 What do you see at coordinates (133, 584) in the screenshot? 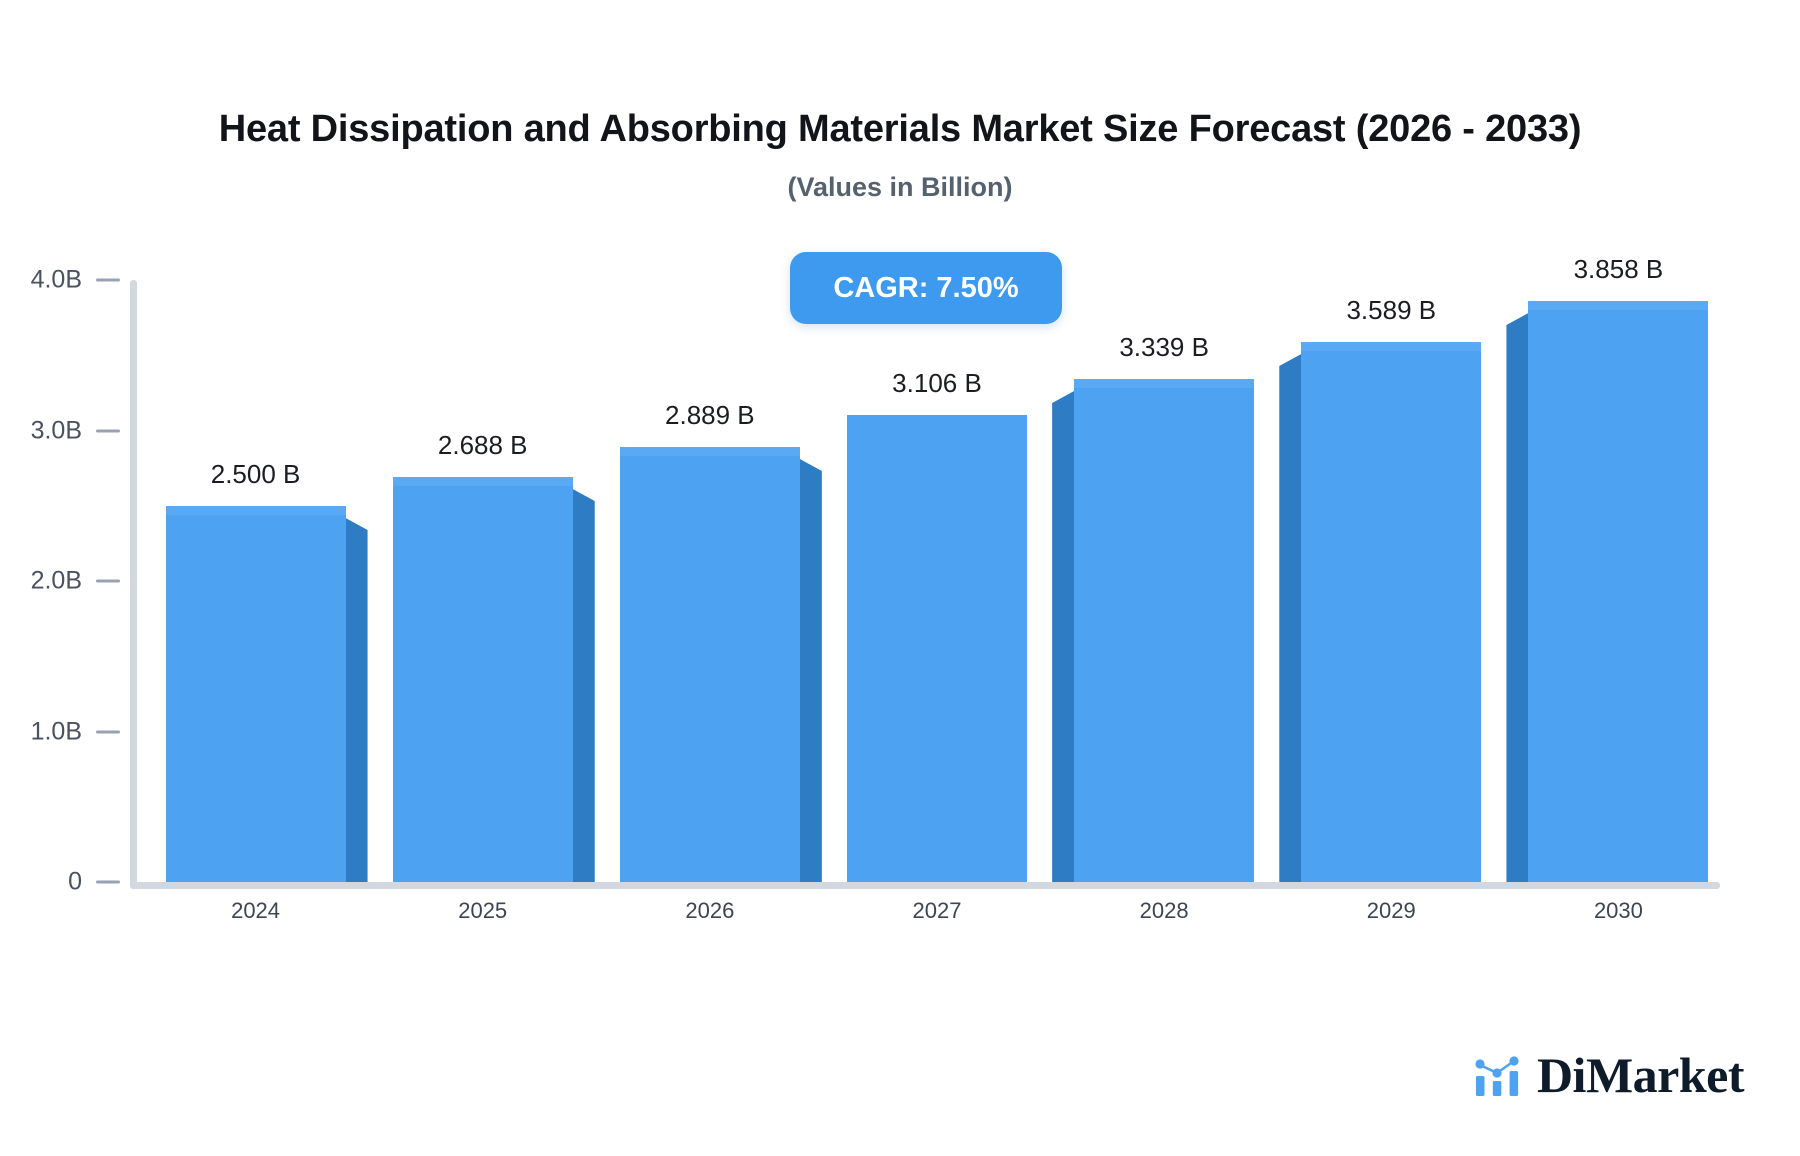
I see `y-axis-line` at bounding box center [133, 584].